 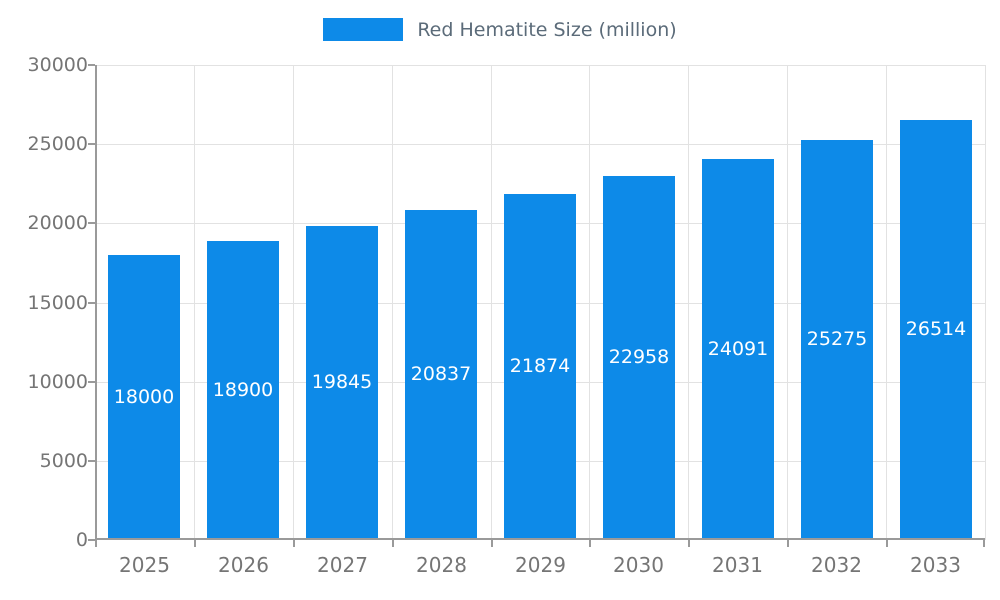 I want to click on y-axis-tick-label: 15000, so click(x=57, y=302).